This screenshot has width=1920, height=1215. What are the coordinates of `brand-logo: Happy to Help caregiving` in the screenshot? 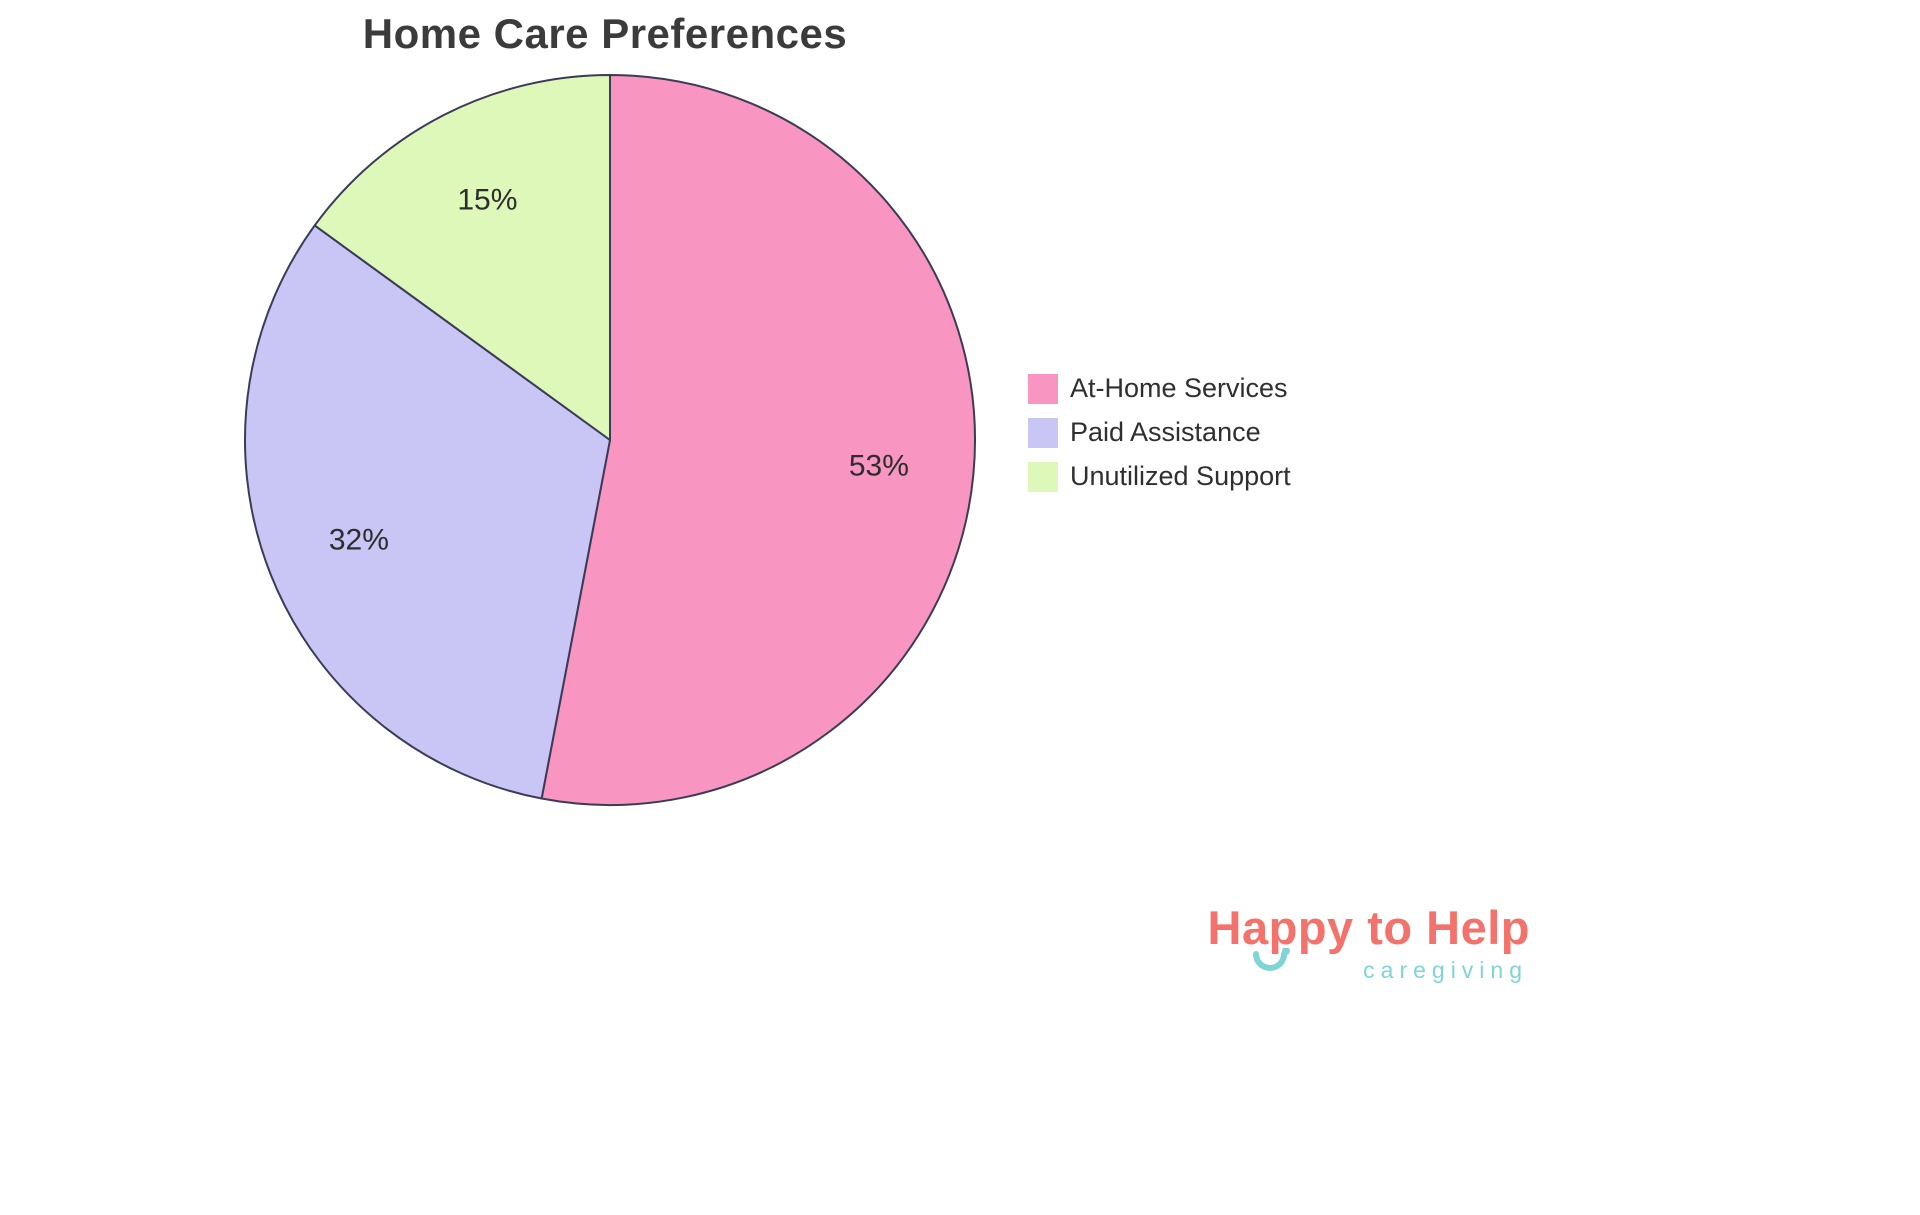 It's located at (1335, 942).